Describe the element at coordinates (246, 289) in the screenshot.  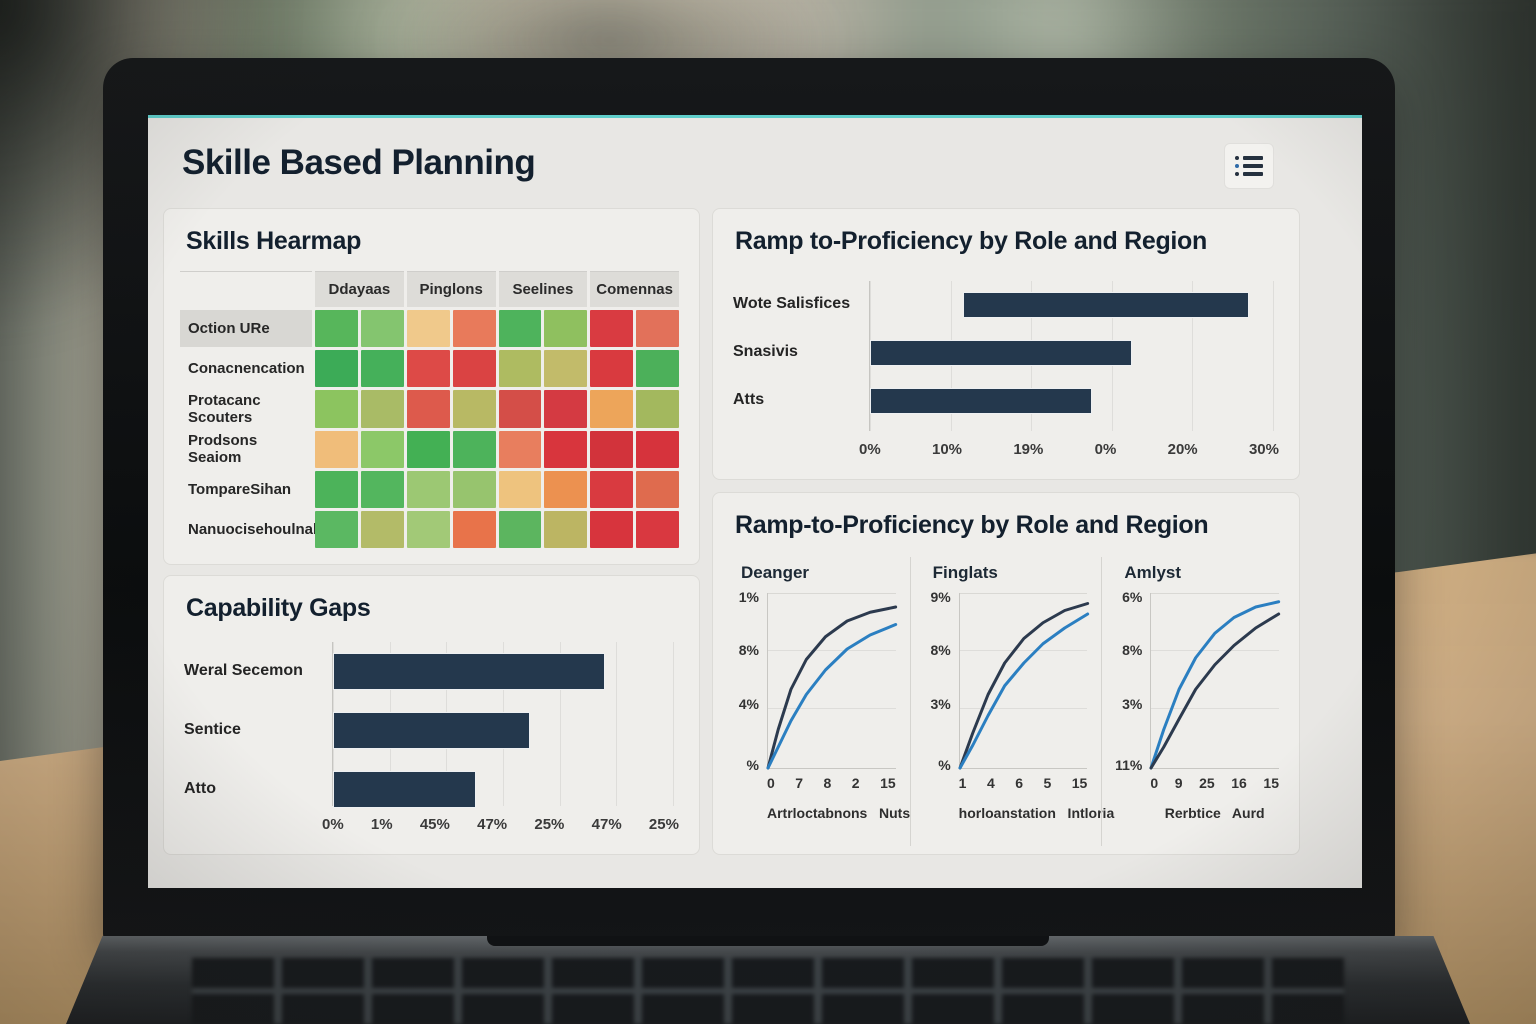
I see `heatmap-corner-cell` at that location.